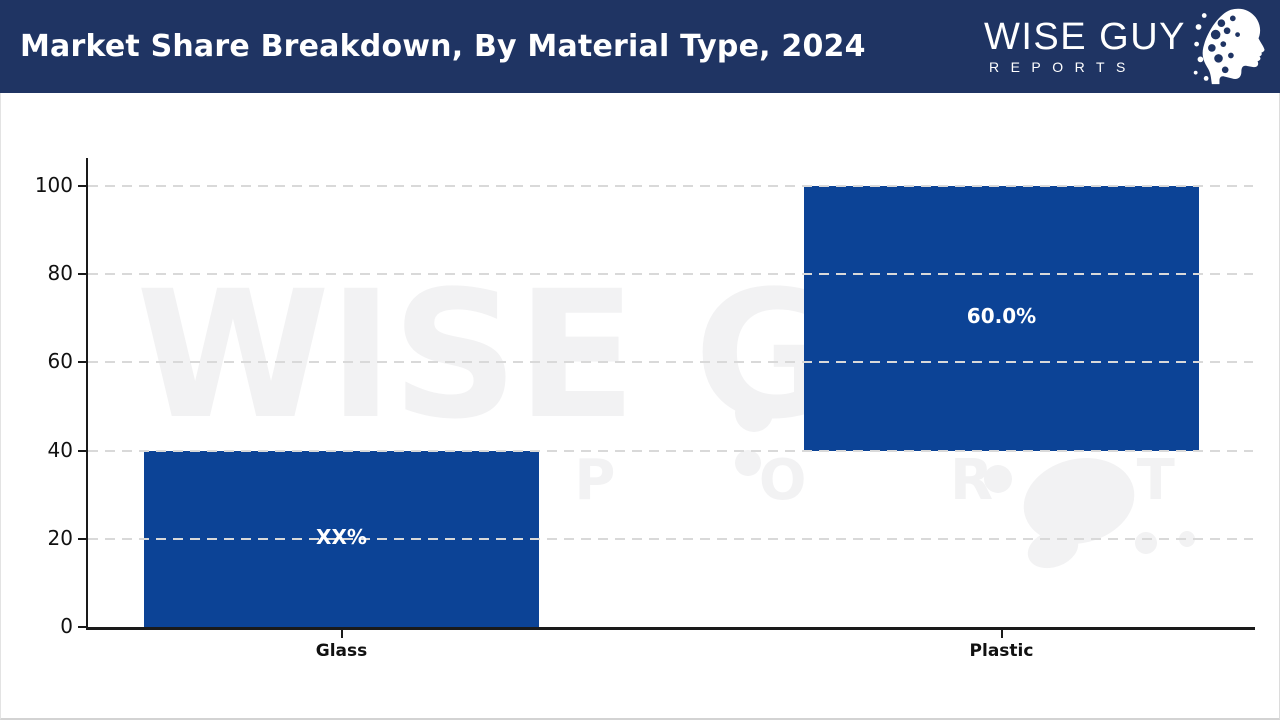 This screenshot has height=720, width=1280. I want to click on x-axis-line, so click(670, 628).